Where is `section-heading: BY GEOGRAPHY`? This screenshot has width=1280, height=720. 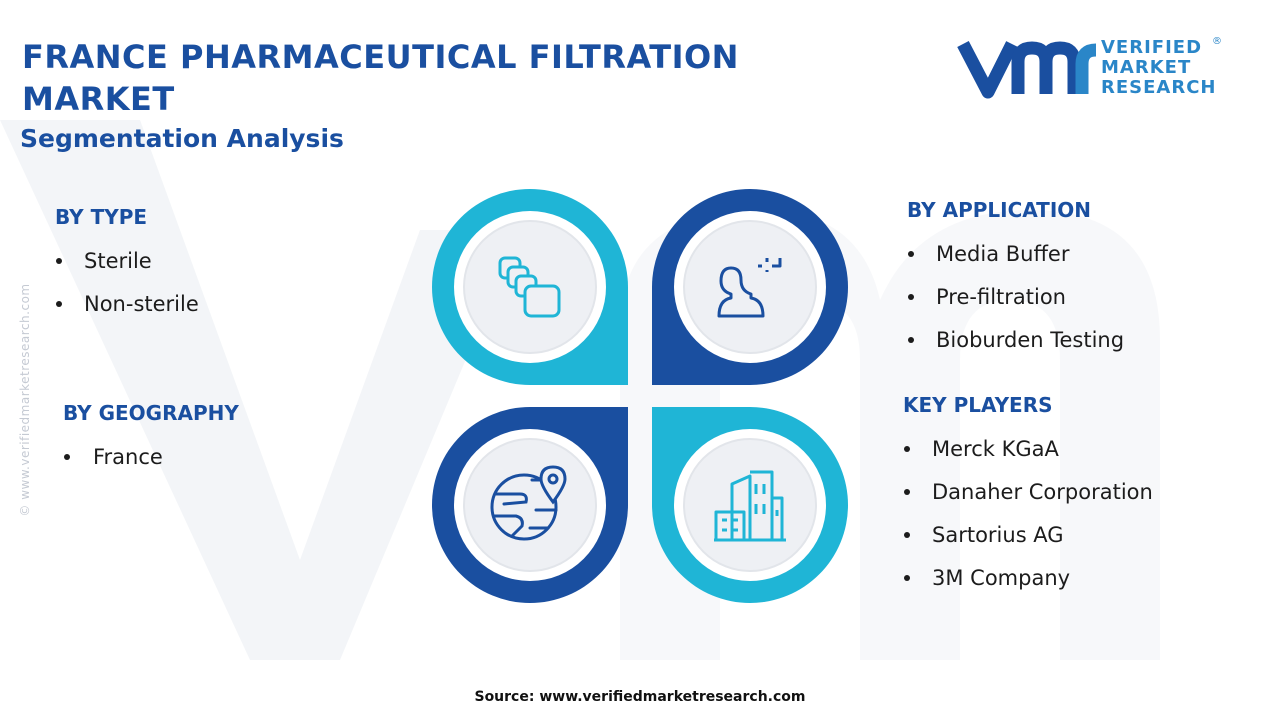 section-heading: BY GEOGRAPHY is located at coordinates (151, 413).